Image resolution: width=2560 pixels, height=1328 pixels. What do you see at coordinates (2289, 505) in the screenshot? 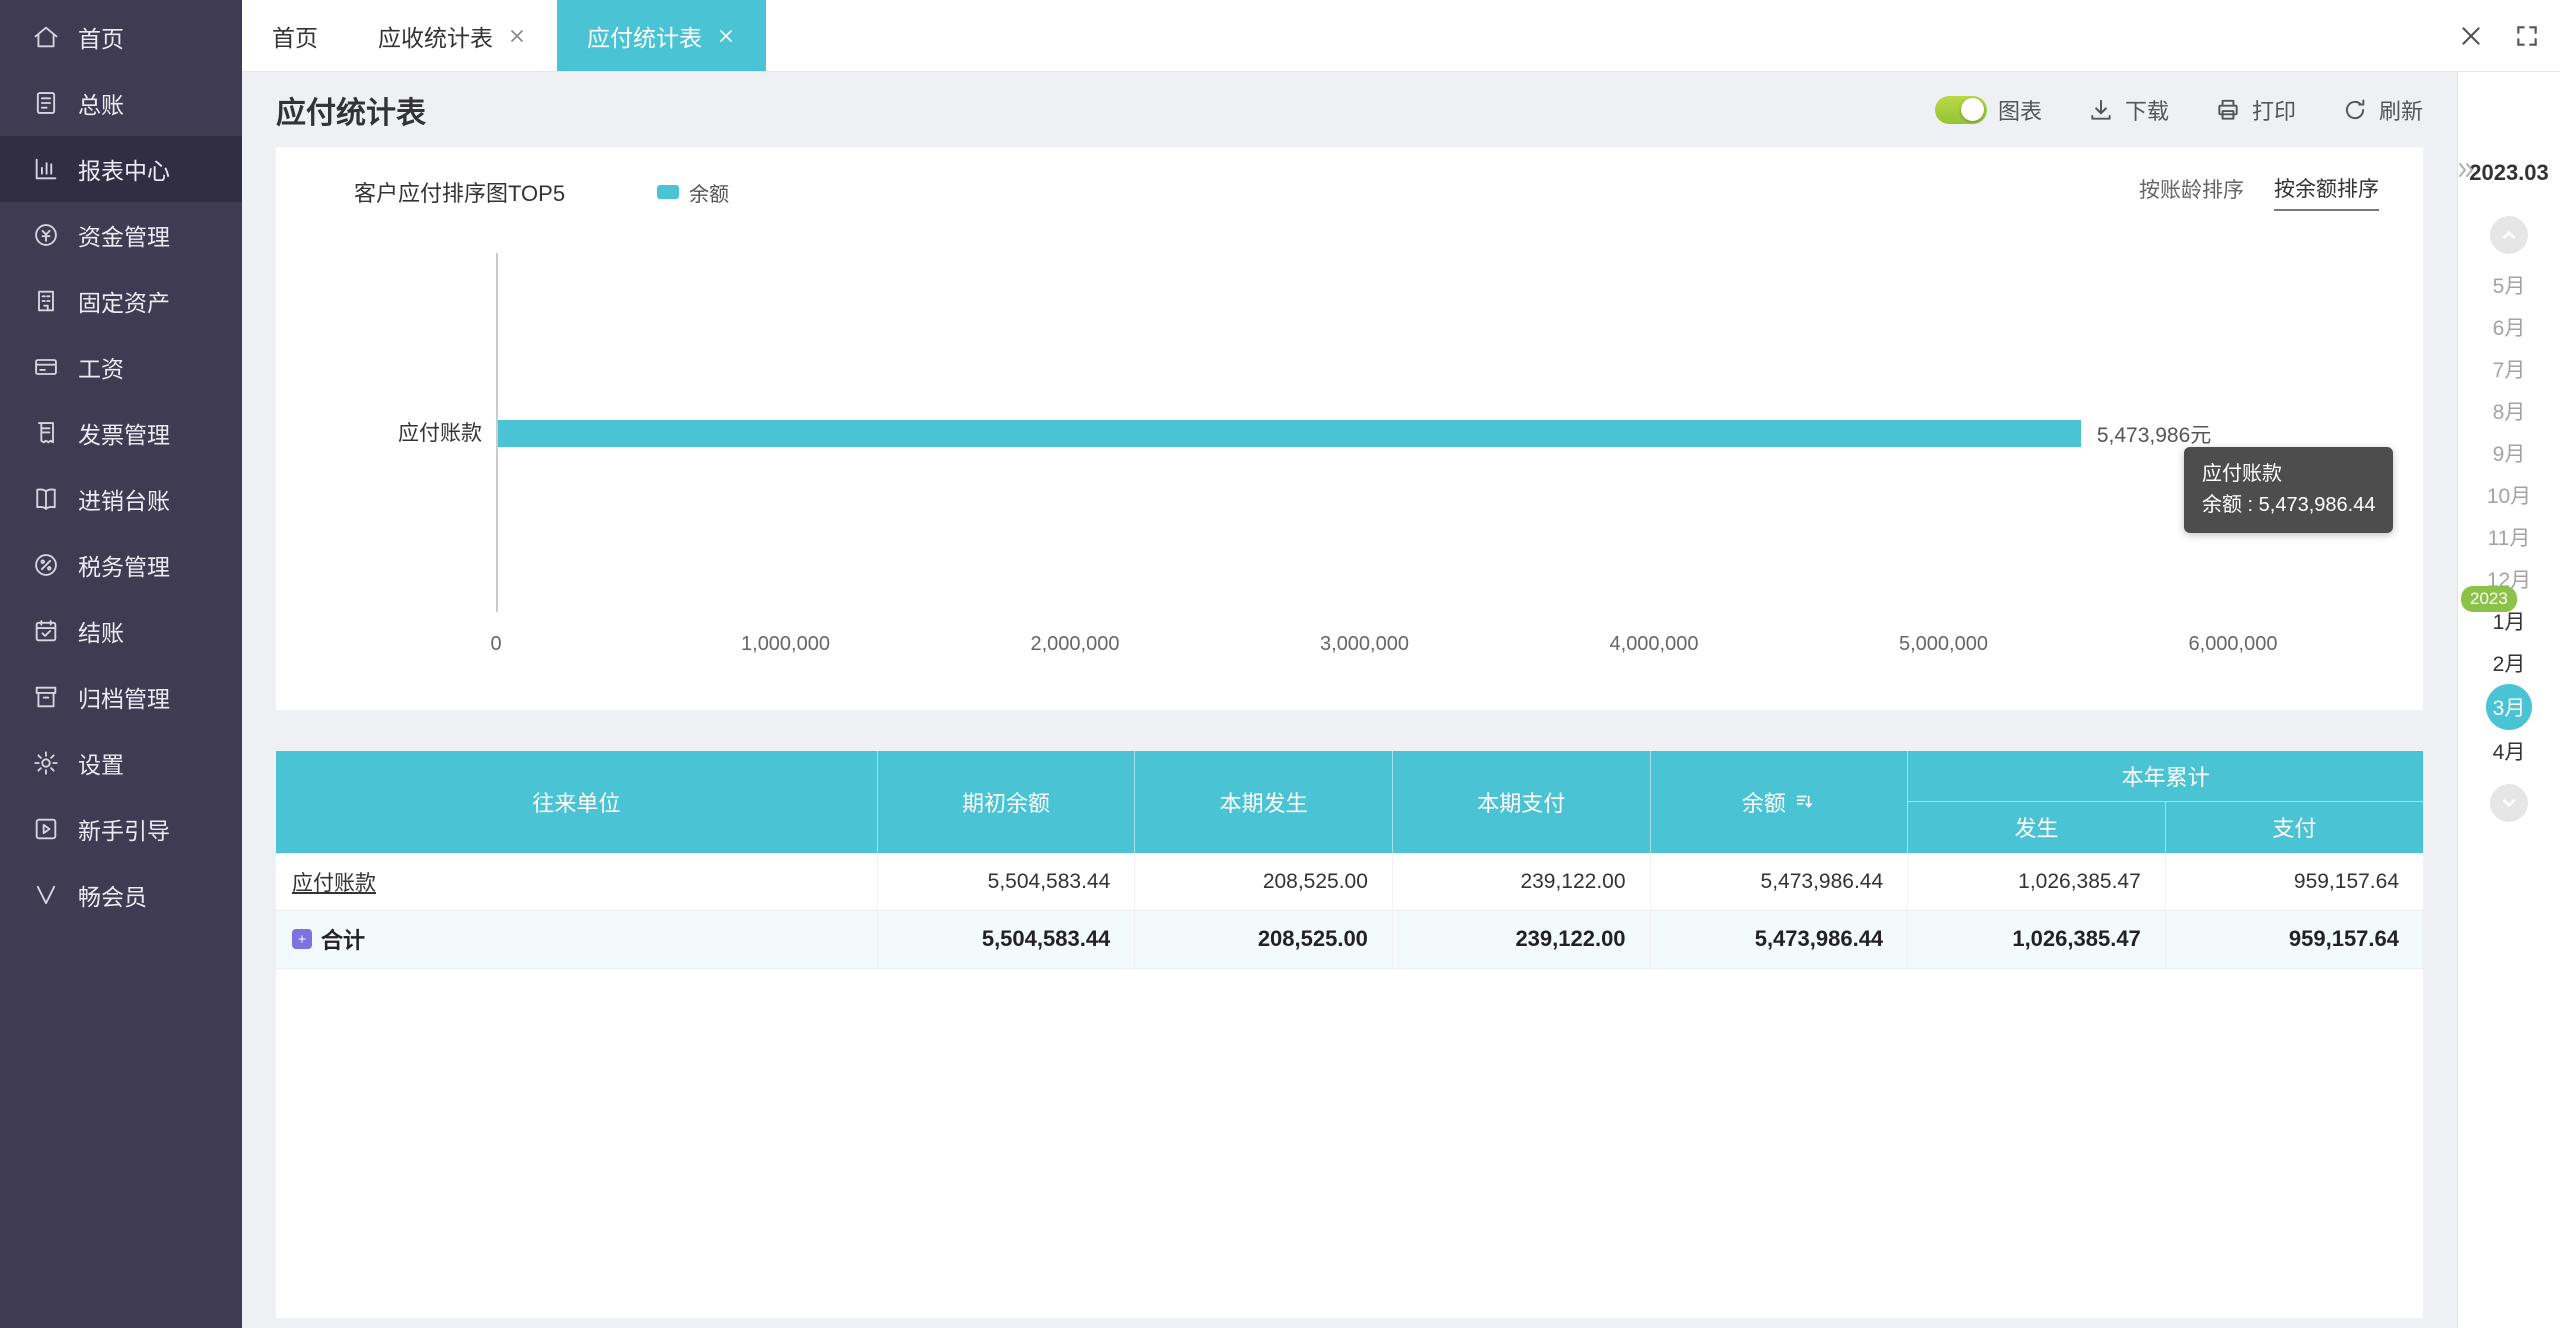
I see `tooltip-value: 余额 : 5,473,986.44` at bounding box center [2289, 505].